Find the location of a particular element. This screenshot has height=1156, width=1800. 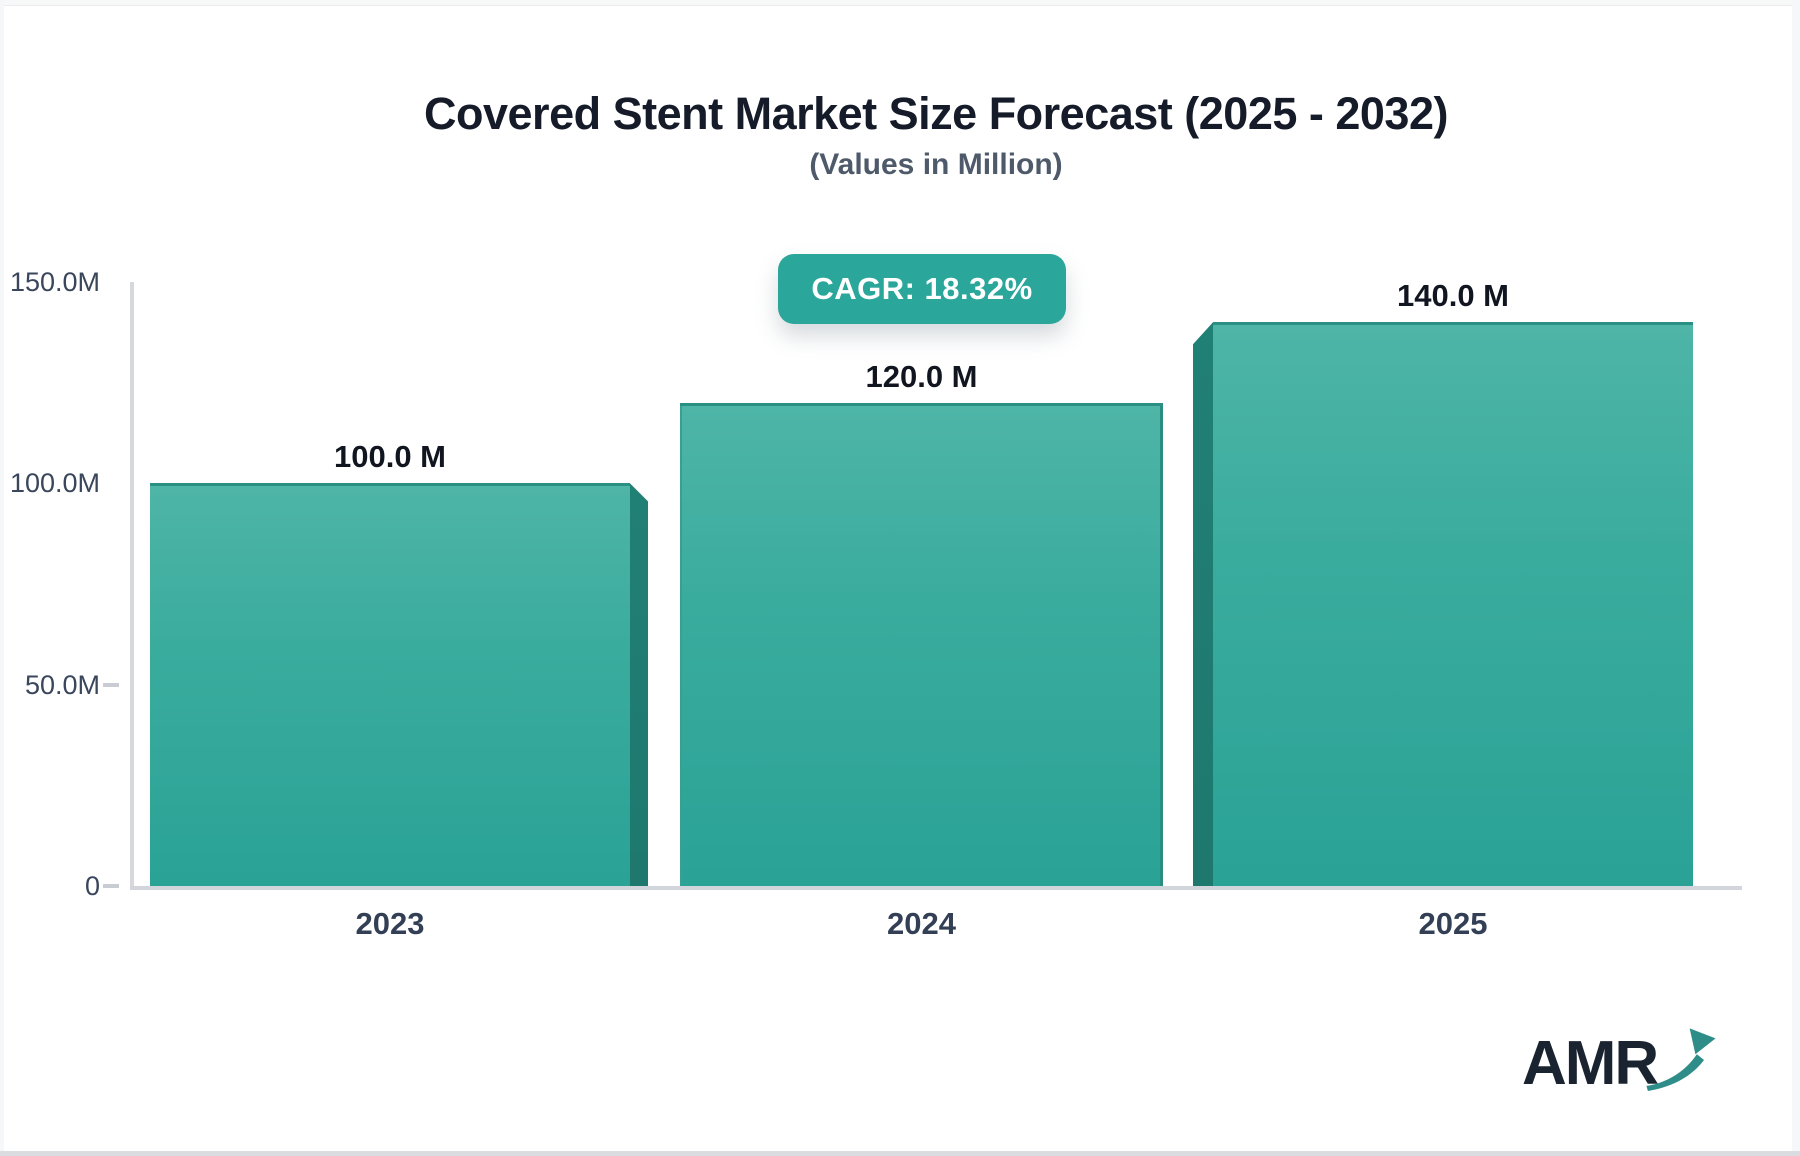

x-tick-label-2024: 2024 is located at coordinates (921, 923).